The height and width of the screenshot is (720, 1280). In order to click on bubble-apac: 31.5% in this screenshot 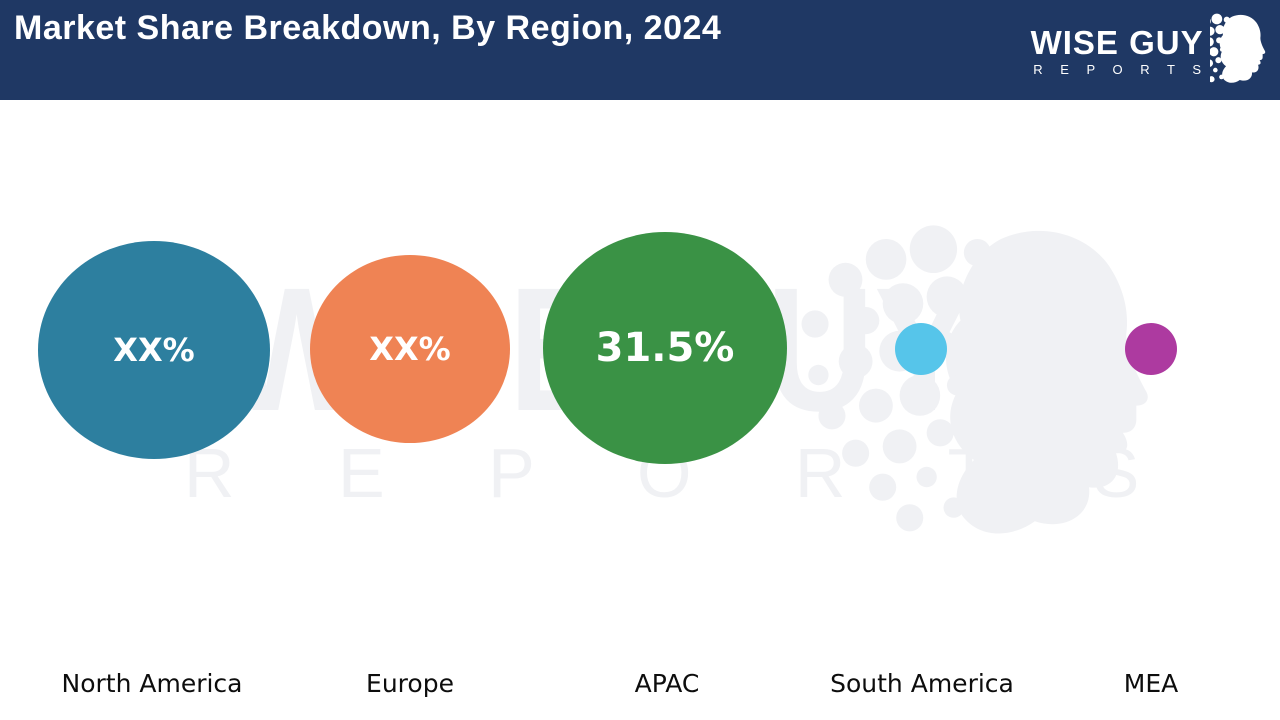, I will do `click(665, 348)`.